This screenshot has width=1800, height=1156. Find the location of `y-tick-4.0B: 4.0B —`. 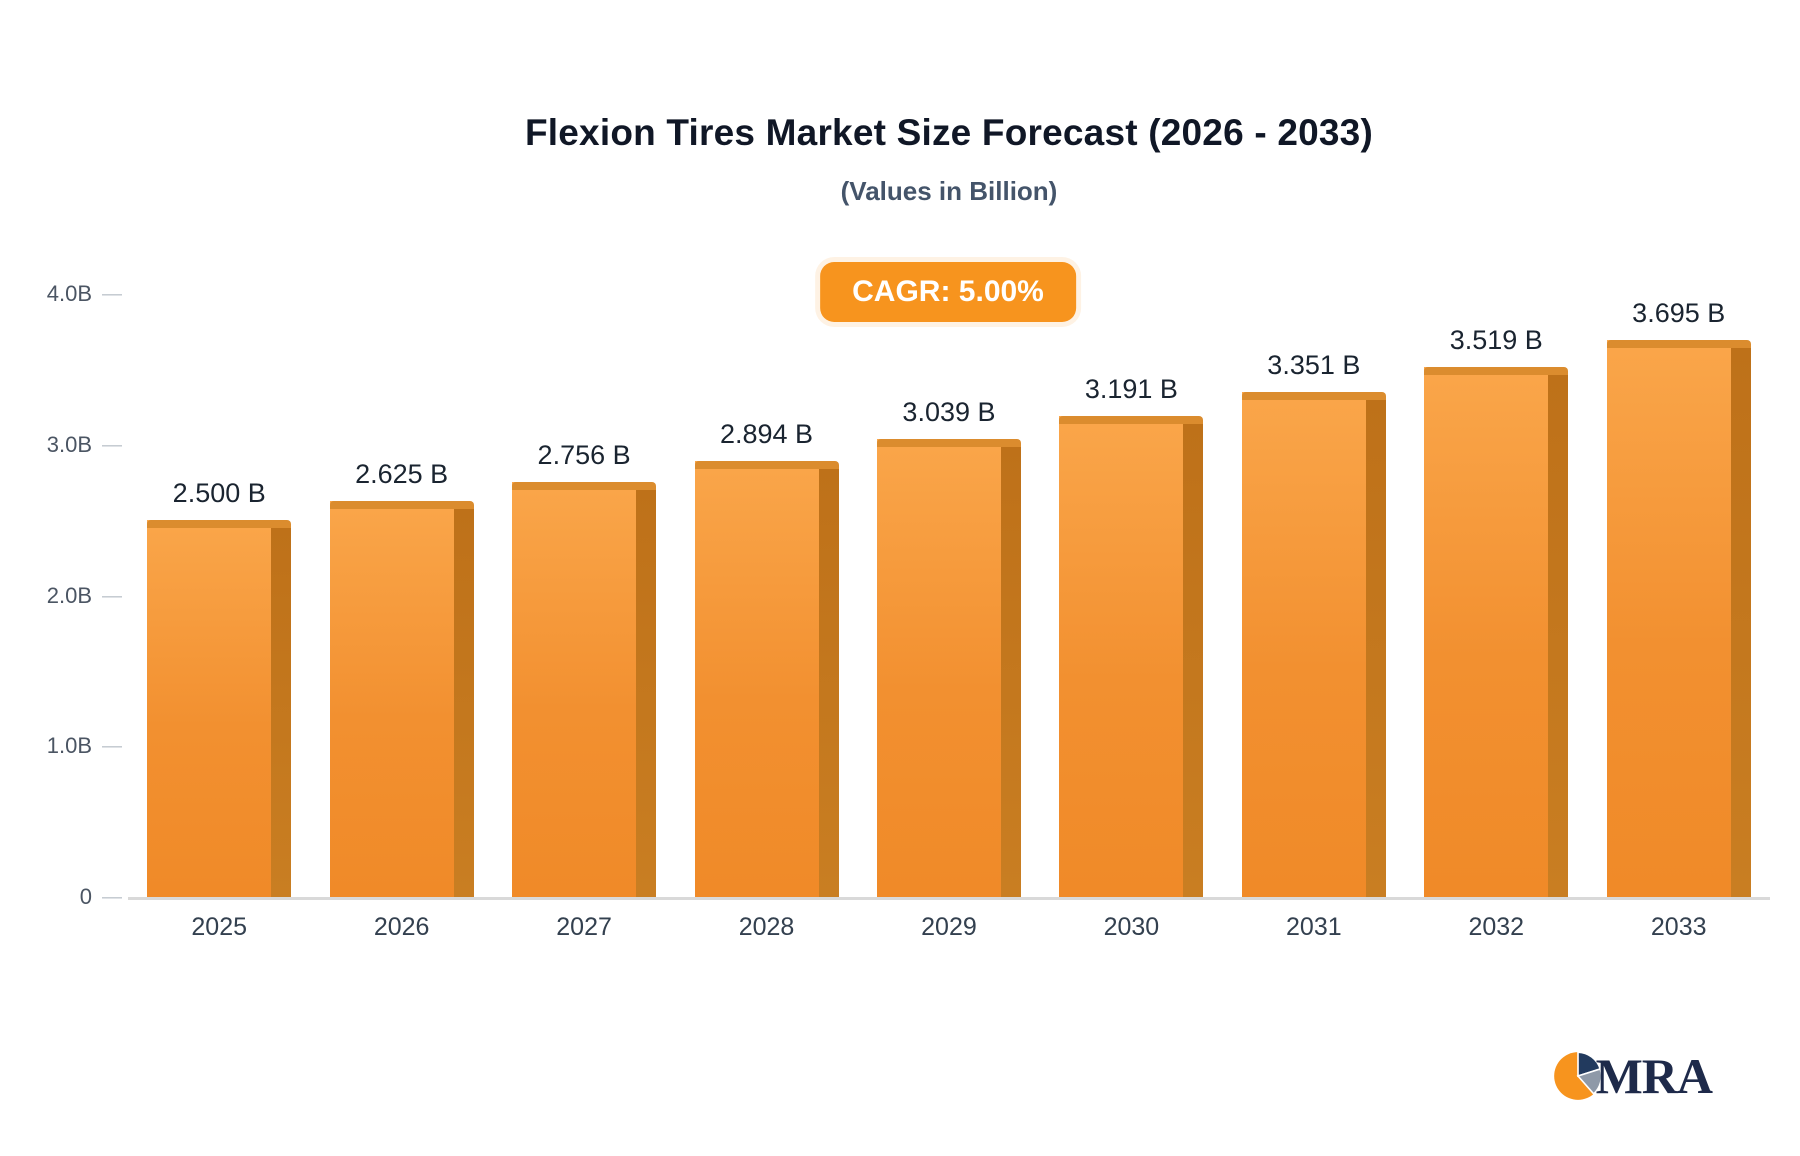

y-tick-4.0B: 4.0B — is located at coordinates (61, 294).